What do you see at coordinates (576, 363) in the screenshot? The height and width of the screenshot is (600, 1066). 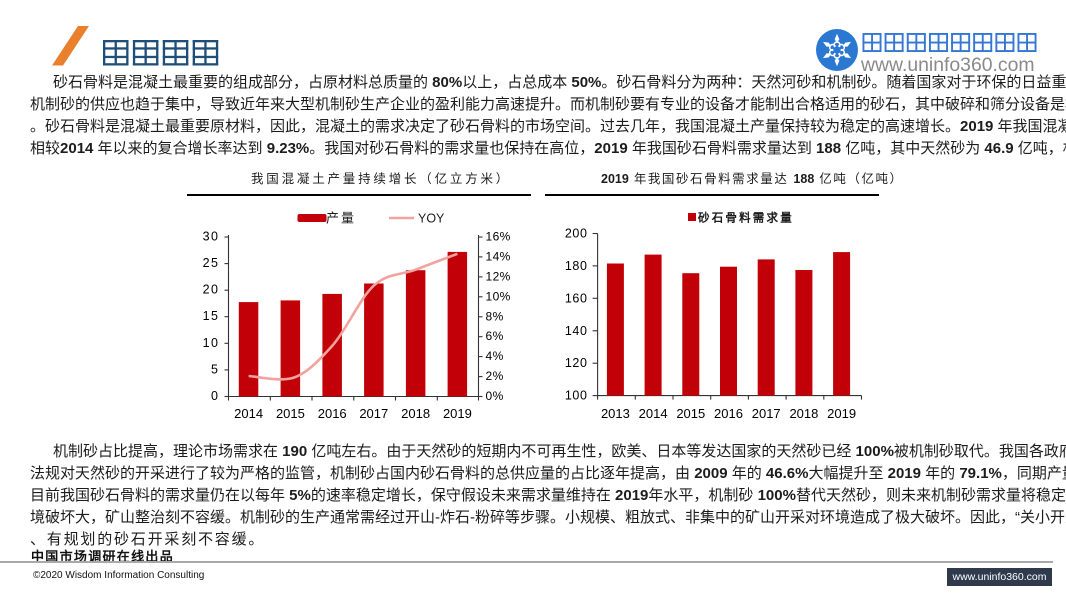 I see `svg-text: 120` at bounding box center [576, 363].